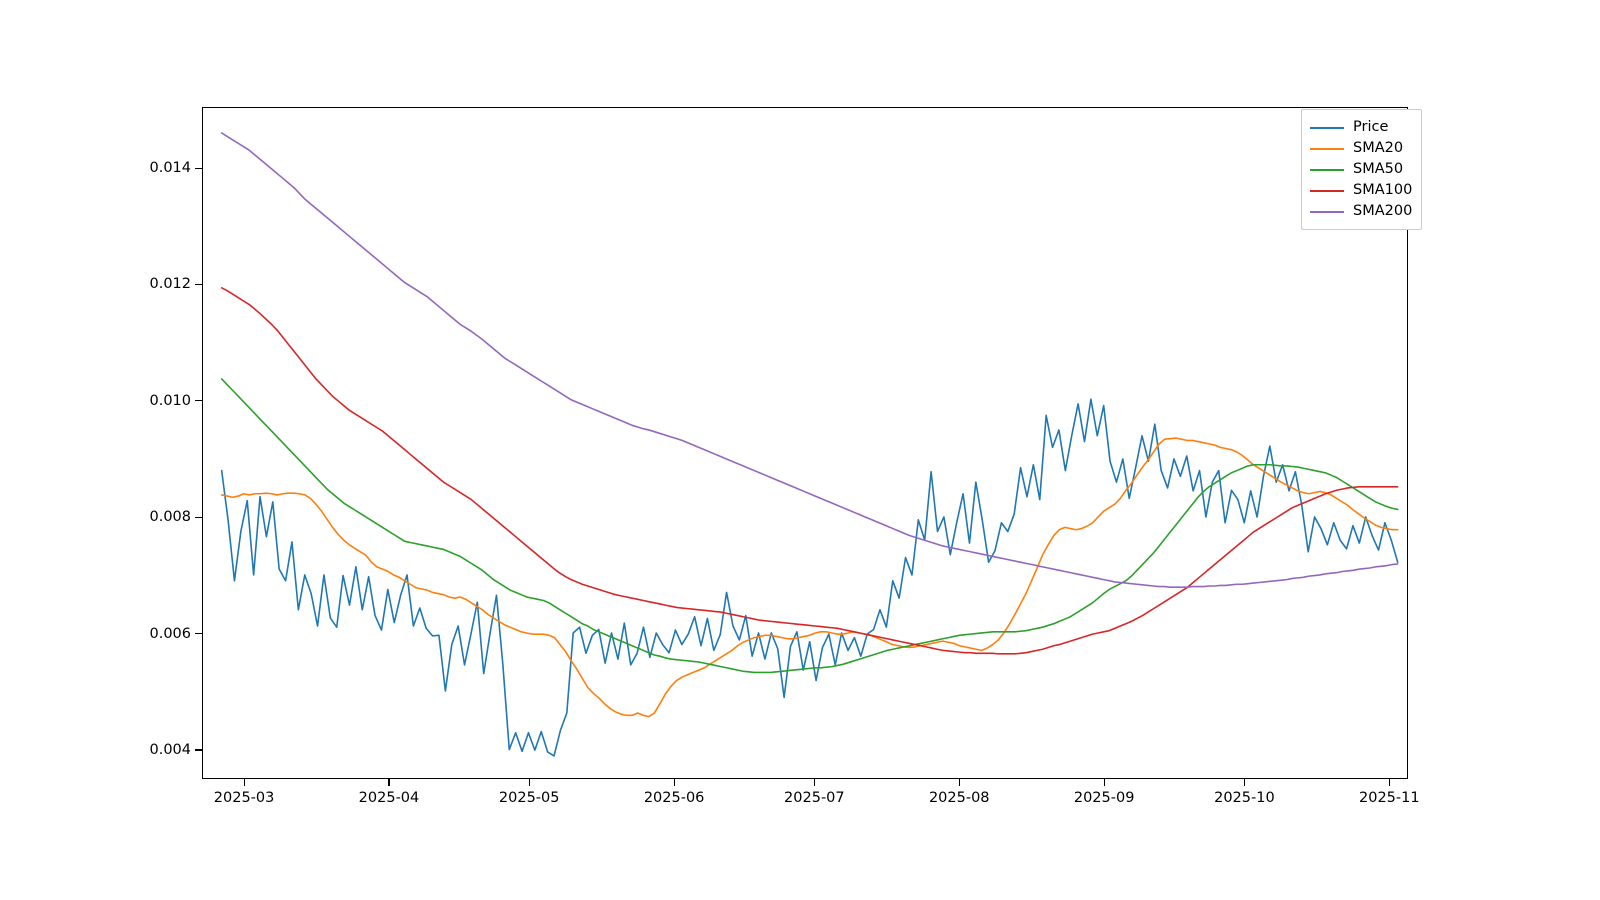 This screenshot has height=900, width=1600. I want to click on legend-label: SMA20, so click(1378, 148).